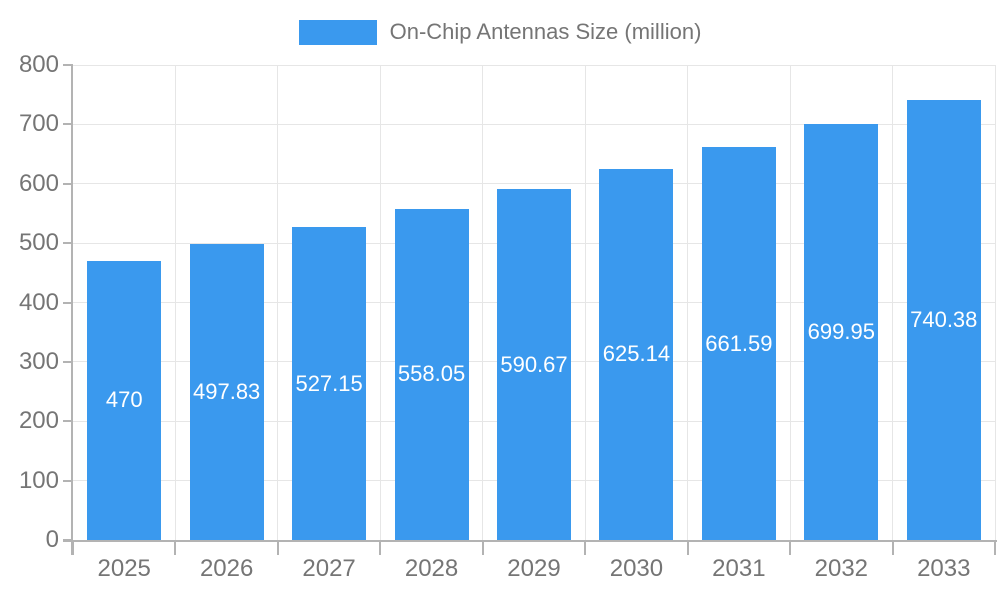  I want to click on bar: 558.05, so click(431, 374).